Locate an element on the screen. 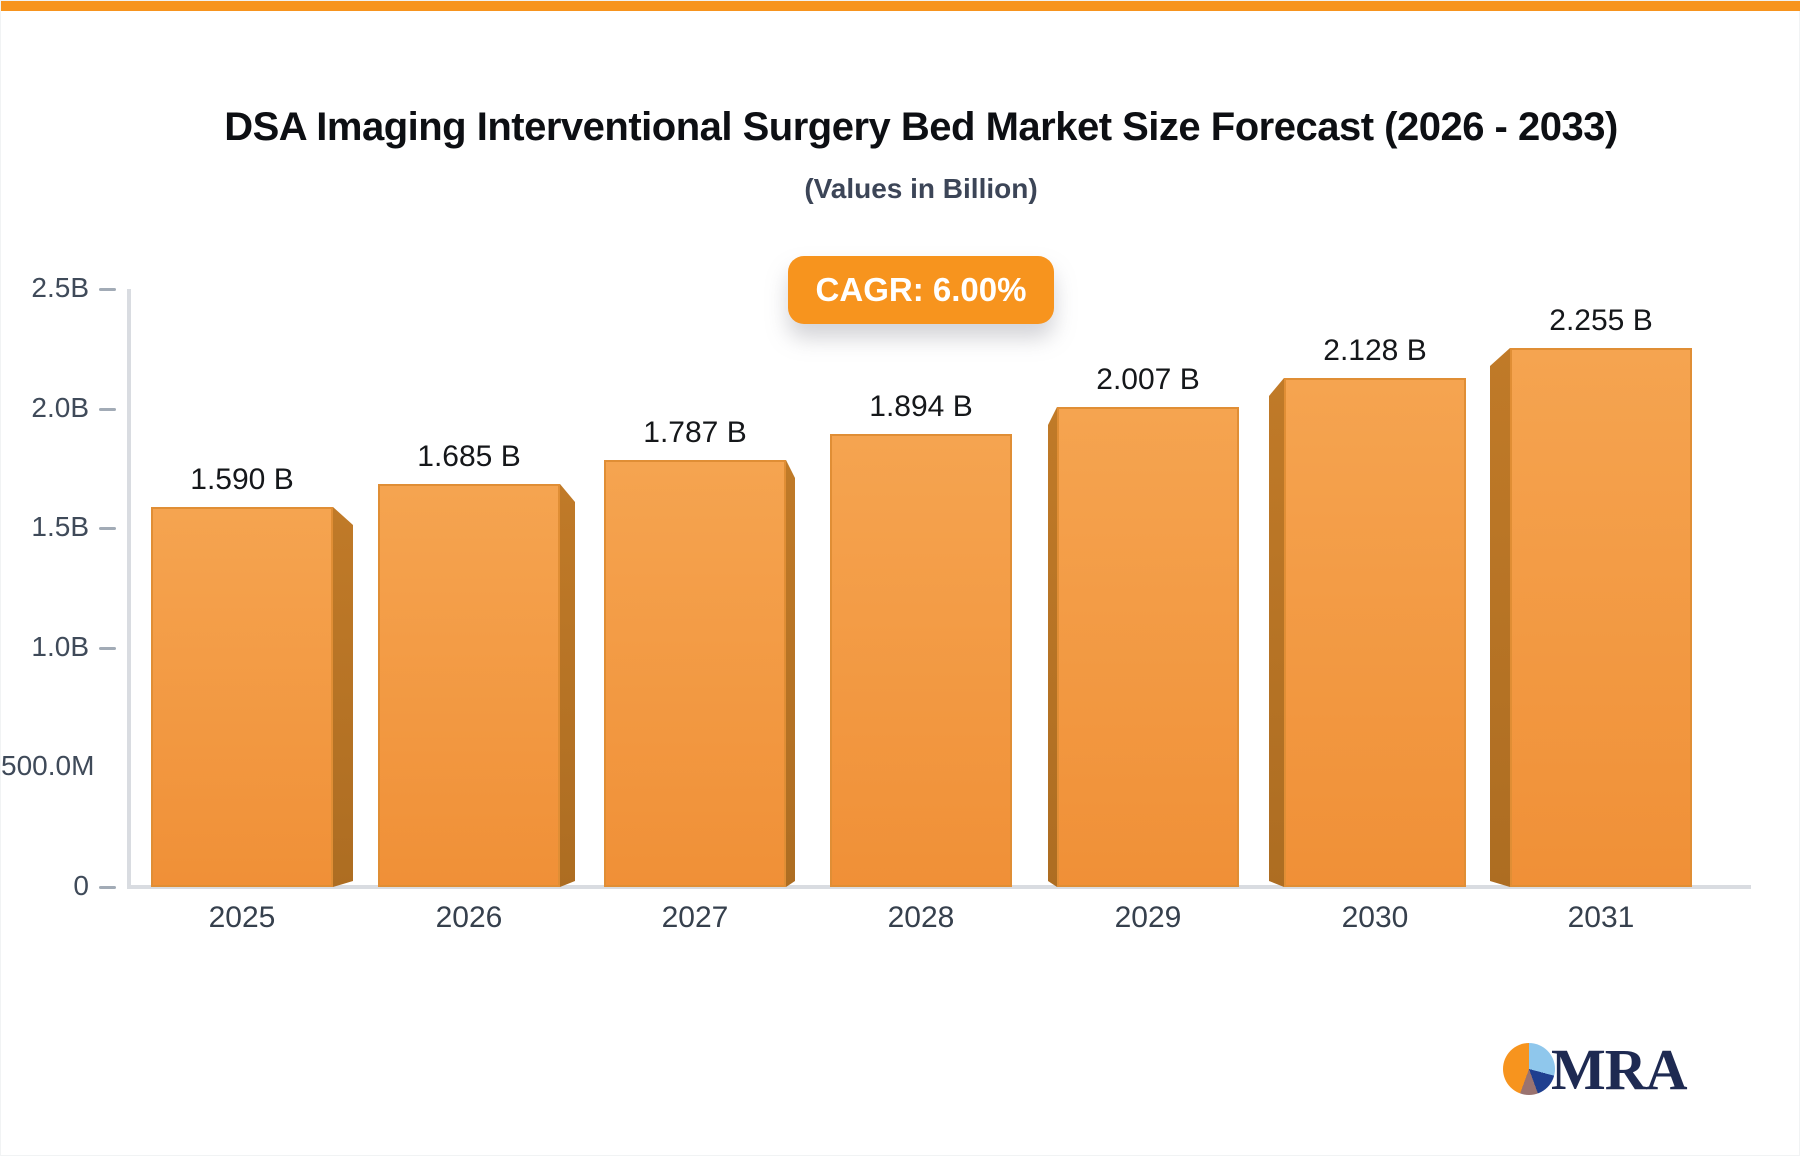 This screenshot has height=1156, width=1800. bar-value-label: 1.787 B is located at coordinates (695, 432).